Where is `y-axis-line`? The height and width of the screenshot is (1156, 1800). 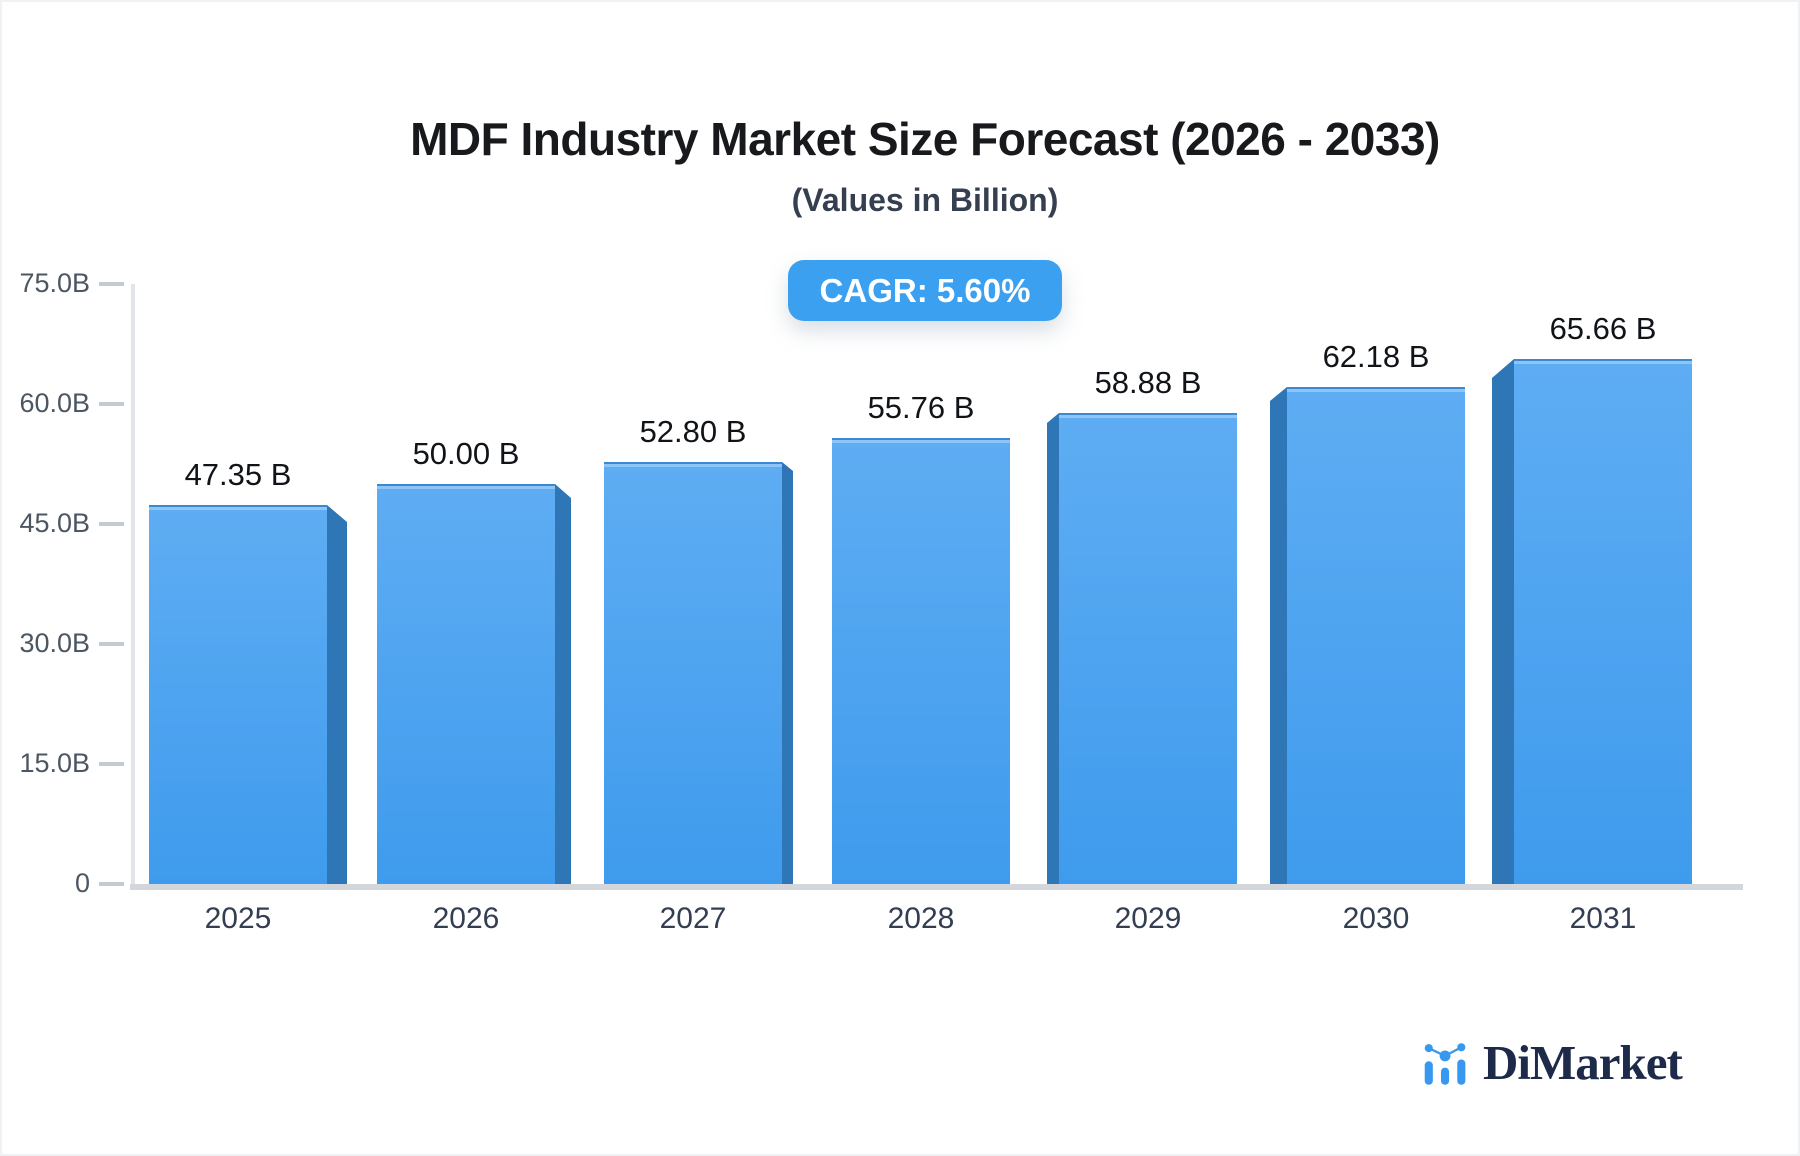
y-axis-line is located at coordinates (133, 585).